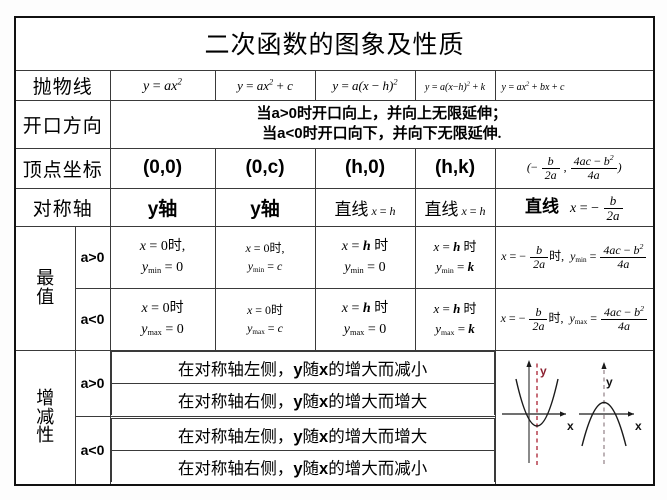  I want to click on left-x-label: x, so click(570, 426).